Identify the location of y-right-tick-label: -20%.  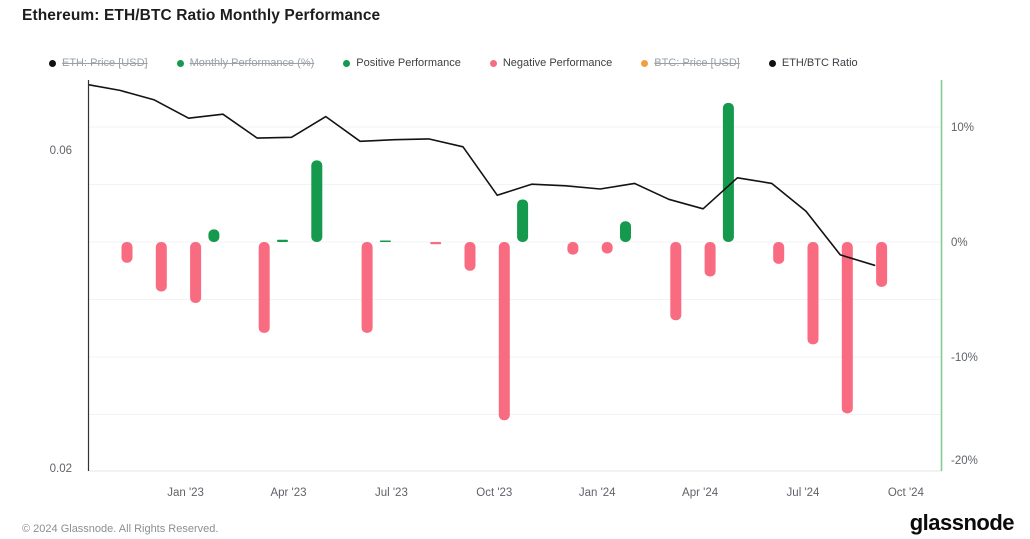
(964, 461).